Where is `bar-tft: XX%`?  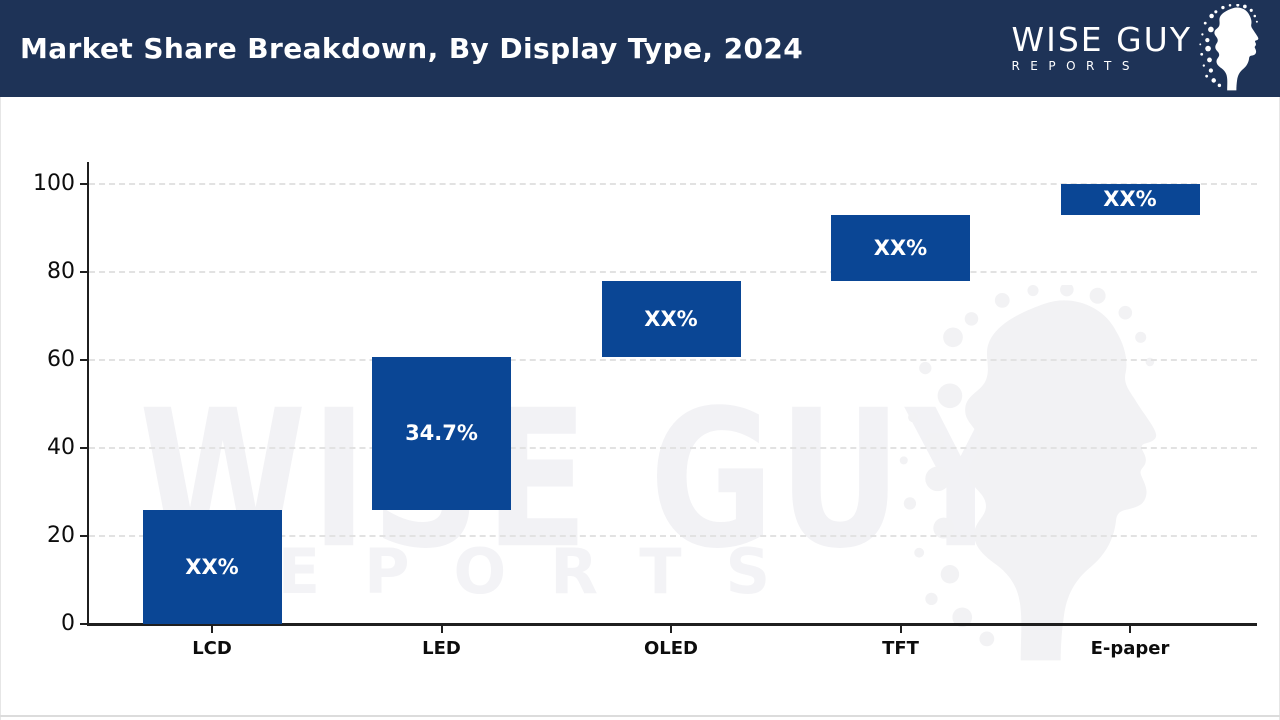 bar-tft: XX% is located at coordinates (900, 247).